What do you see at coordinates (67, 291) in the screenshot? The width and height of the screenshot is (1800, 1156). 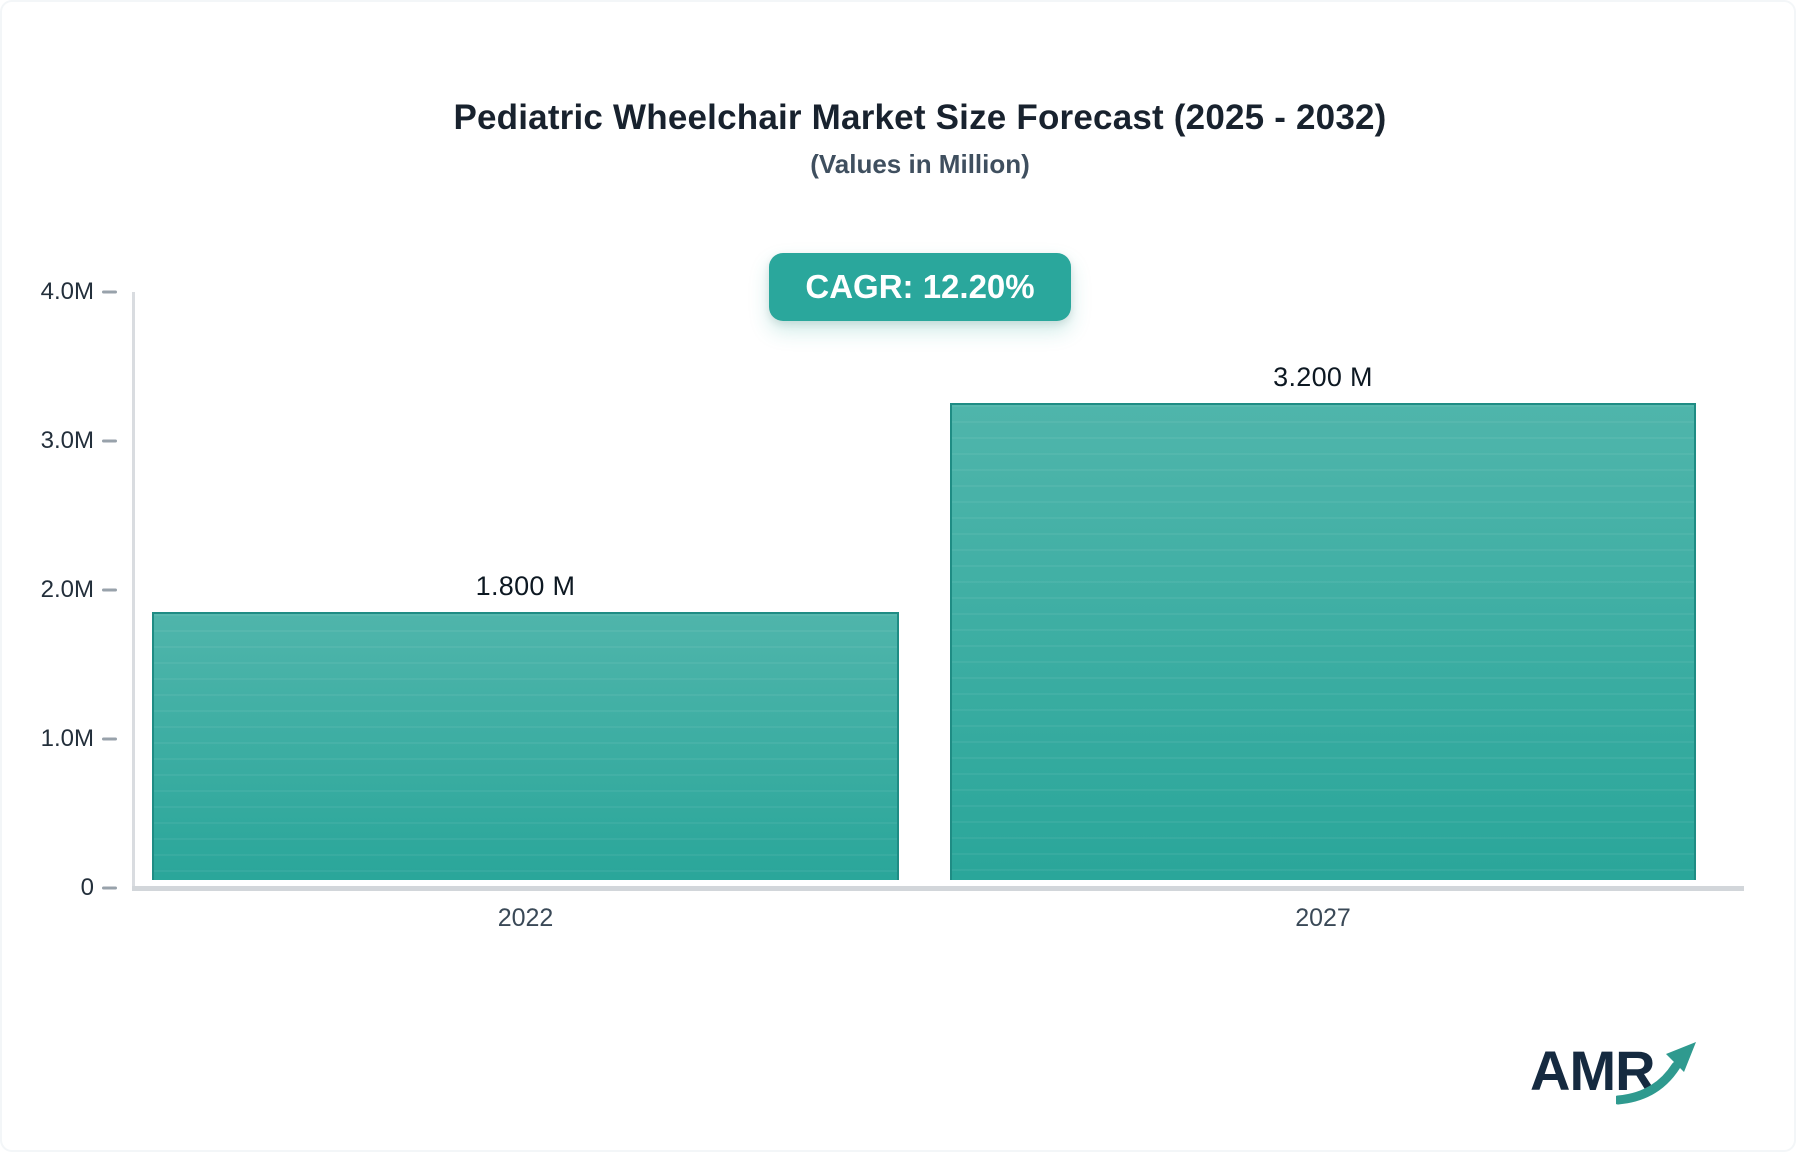 I see `y-axis-tick-label: 4.0M` at bounding box center [67, 291].